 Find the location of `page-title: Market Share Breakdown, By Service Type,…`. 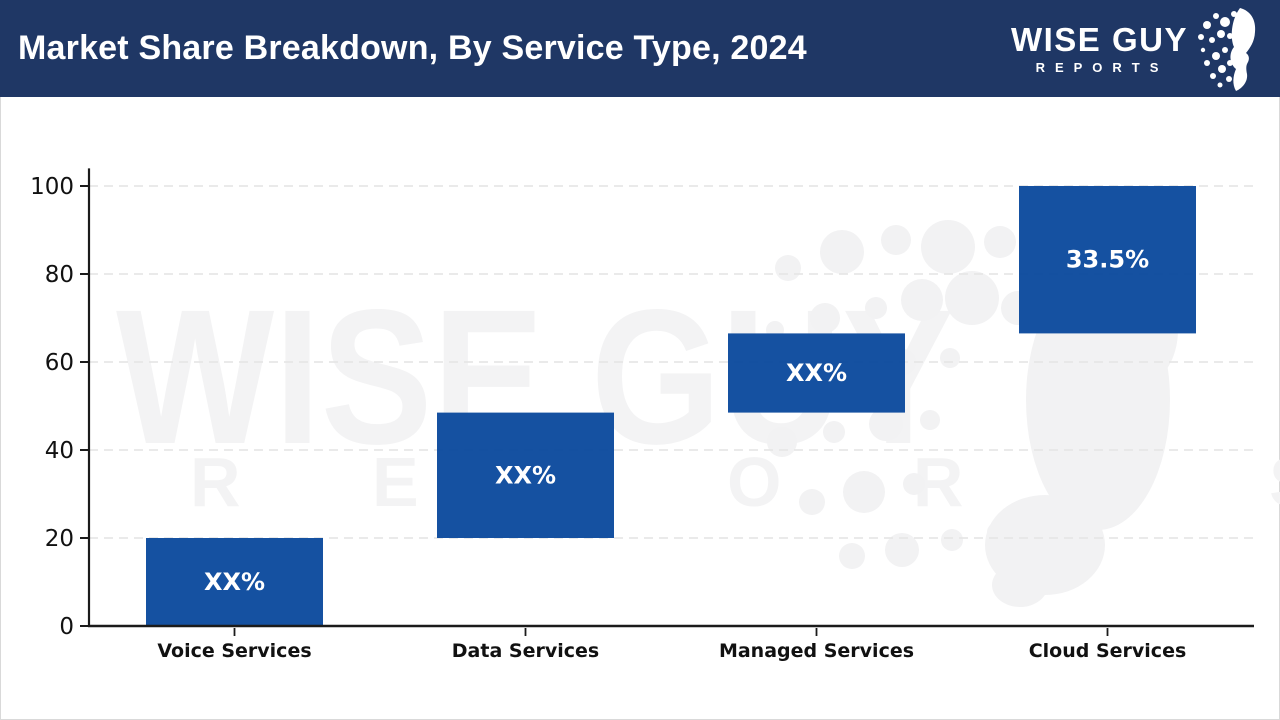

page-title: Market Share Breakdown, By Service Type,… is located at coordinates (412, 48).